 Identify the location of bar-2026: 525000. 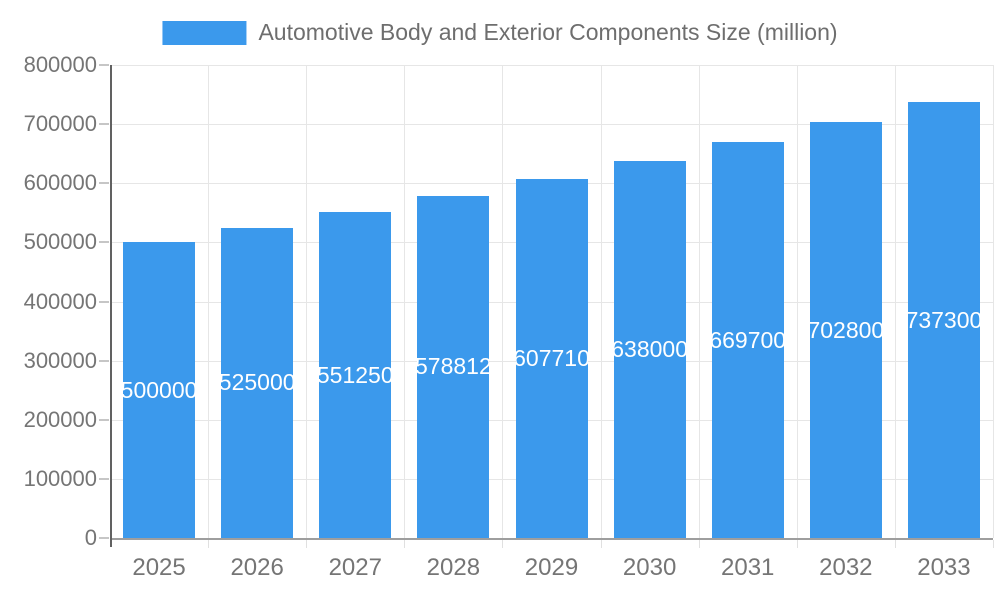
(257, 382).